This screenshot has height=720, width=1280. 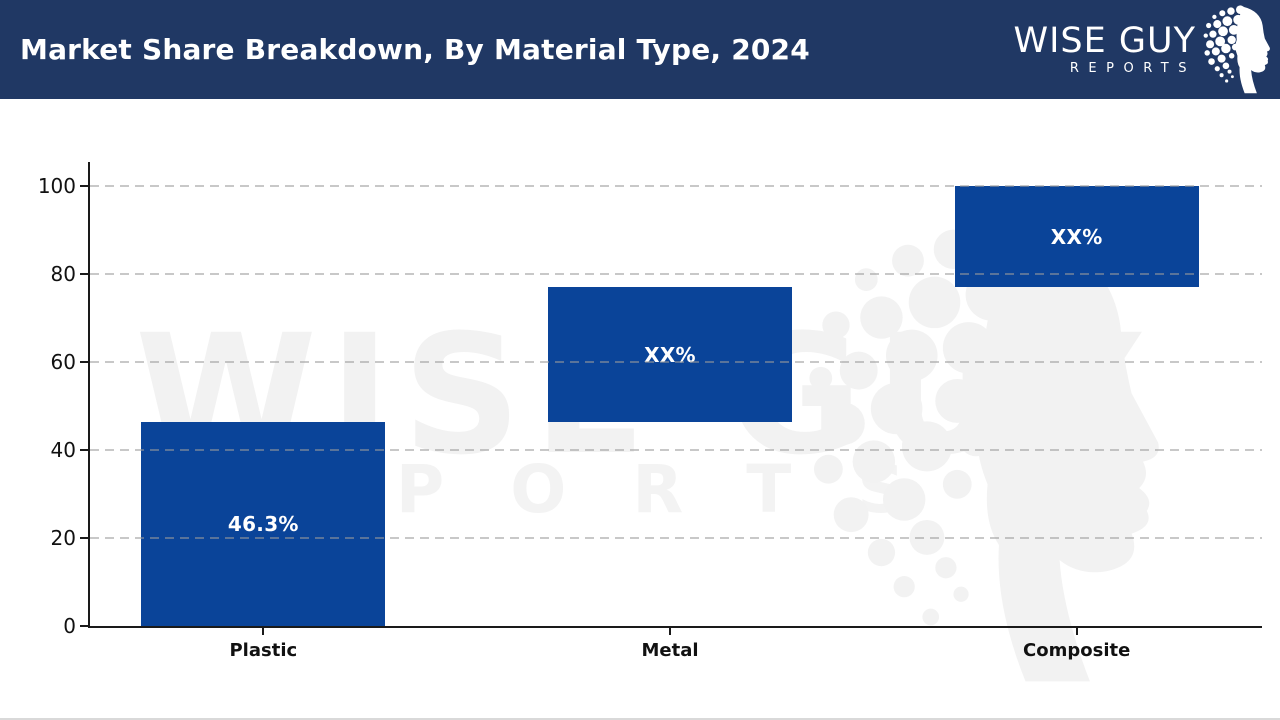 I want to click on y-tick-label-100: 100, so click(x=56, y=186).